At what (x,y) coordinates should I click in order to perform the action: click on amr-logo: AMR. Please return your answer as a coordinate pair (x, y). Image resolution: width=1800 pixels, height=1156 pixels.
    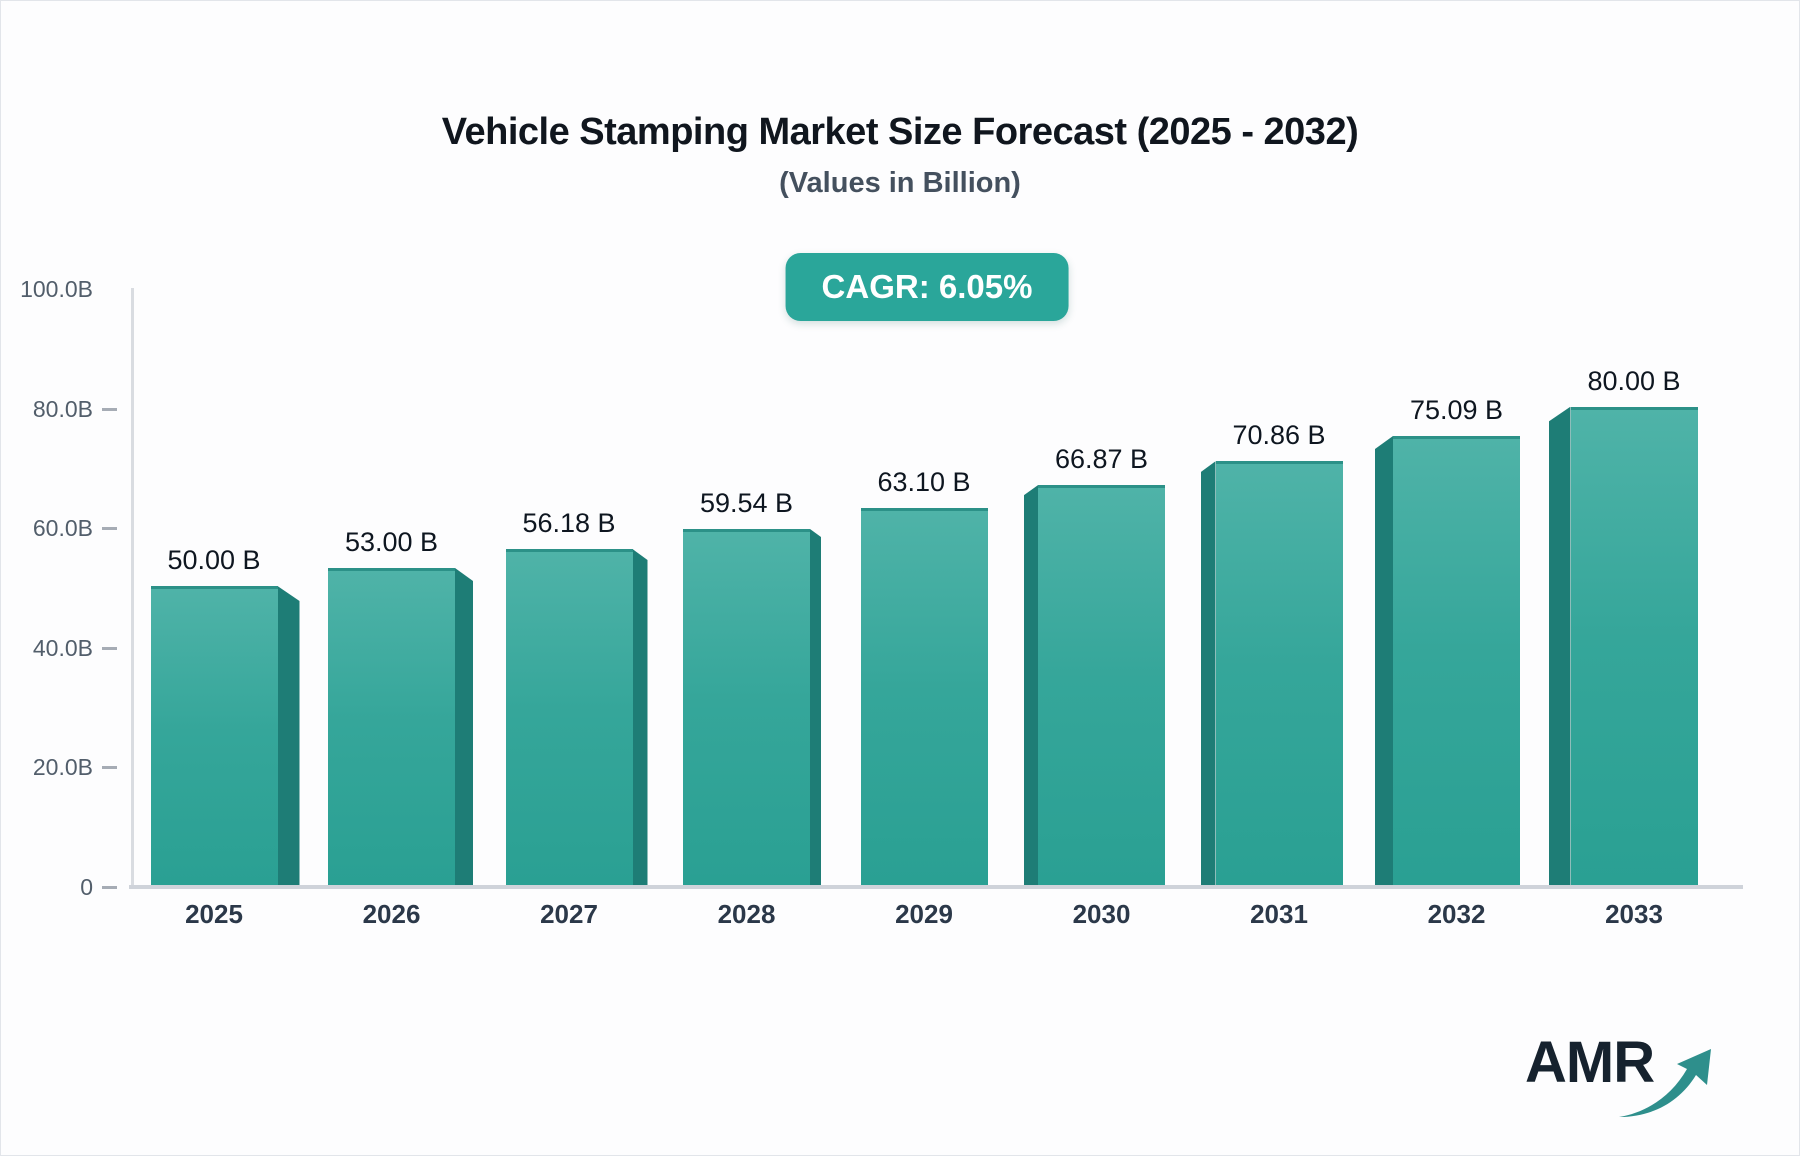
    Looking at the image, I should click on (1625, 1078).